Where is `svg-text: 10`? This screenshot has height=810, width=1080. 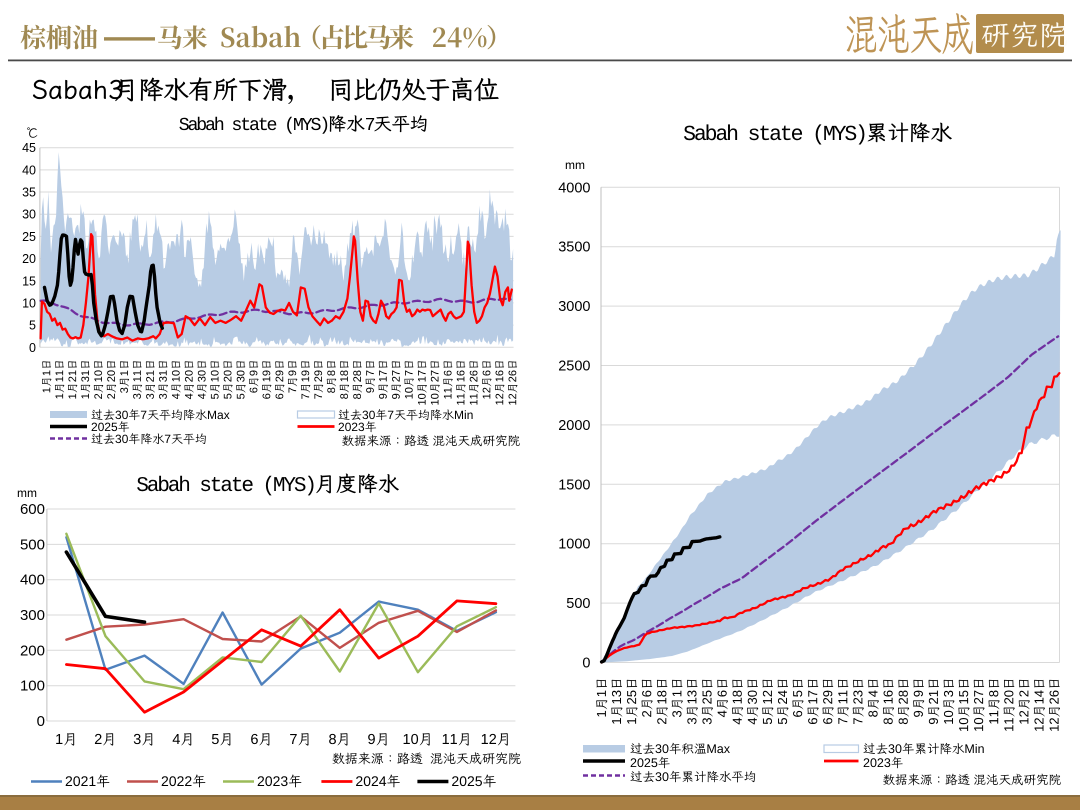
svg-text: 10 is located at coordinates (29, 303).